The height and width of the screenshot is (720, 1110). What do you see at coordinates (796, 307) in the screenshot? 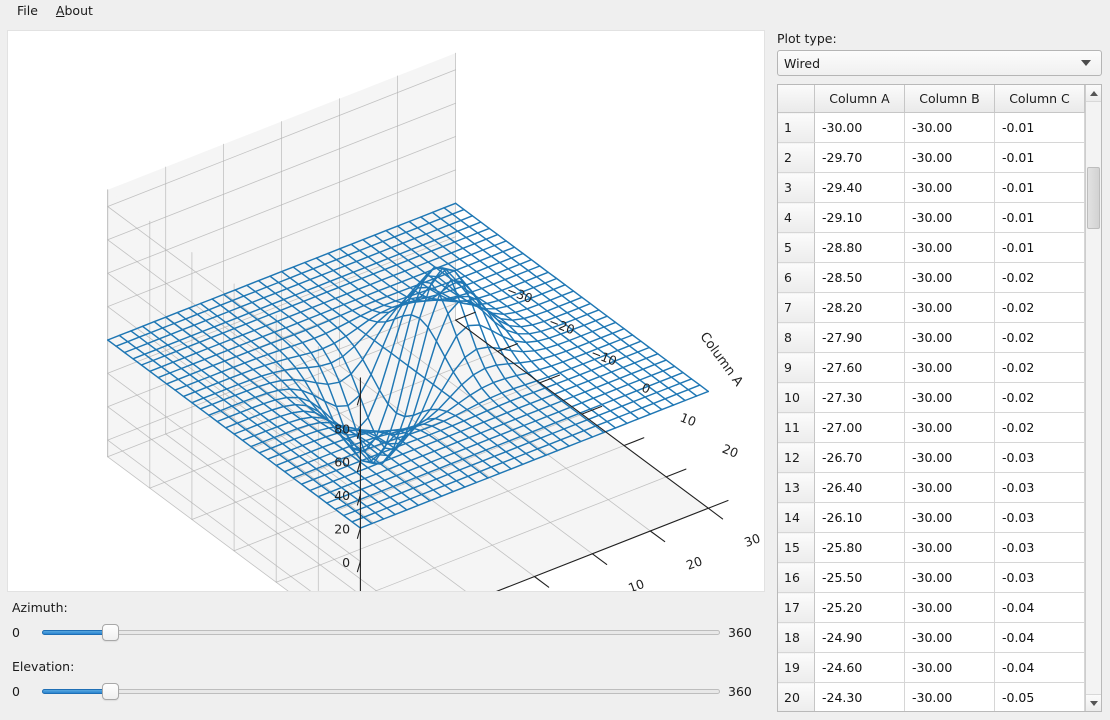
I see `row-number: 7` at bounding box center [796, 307].